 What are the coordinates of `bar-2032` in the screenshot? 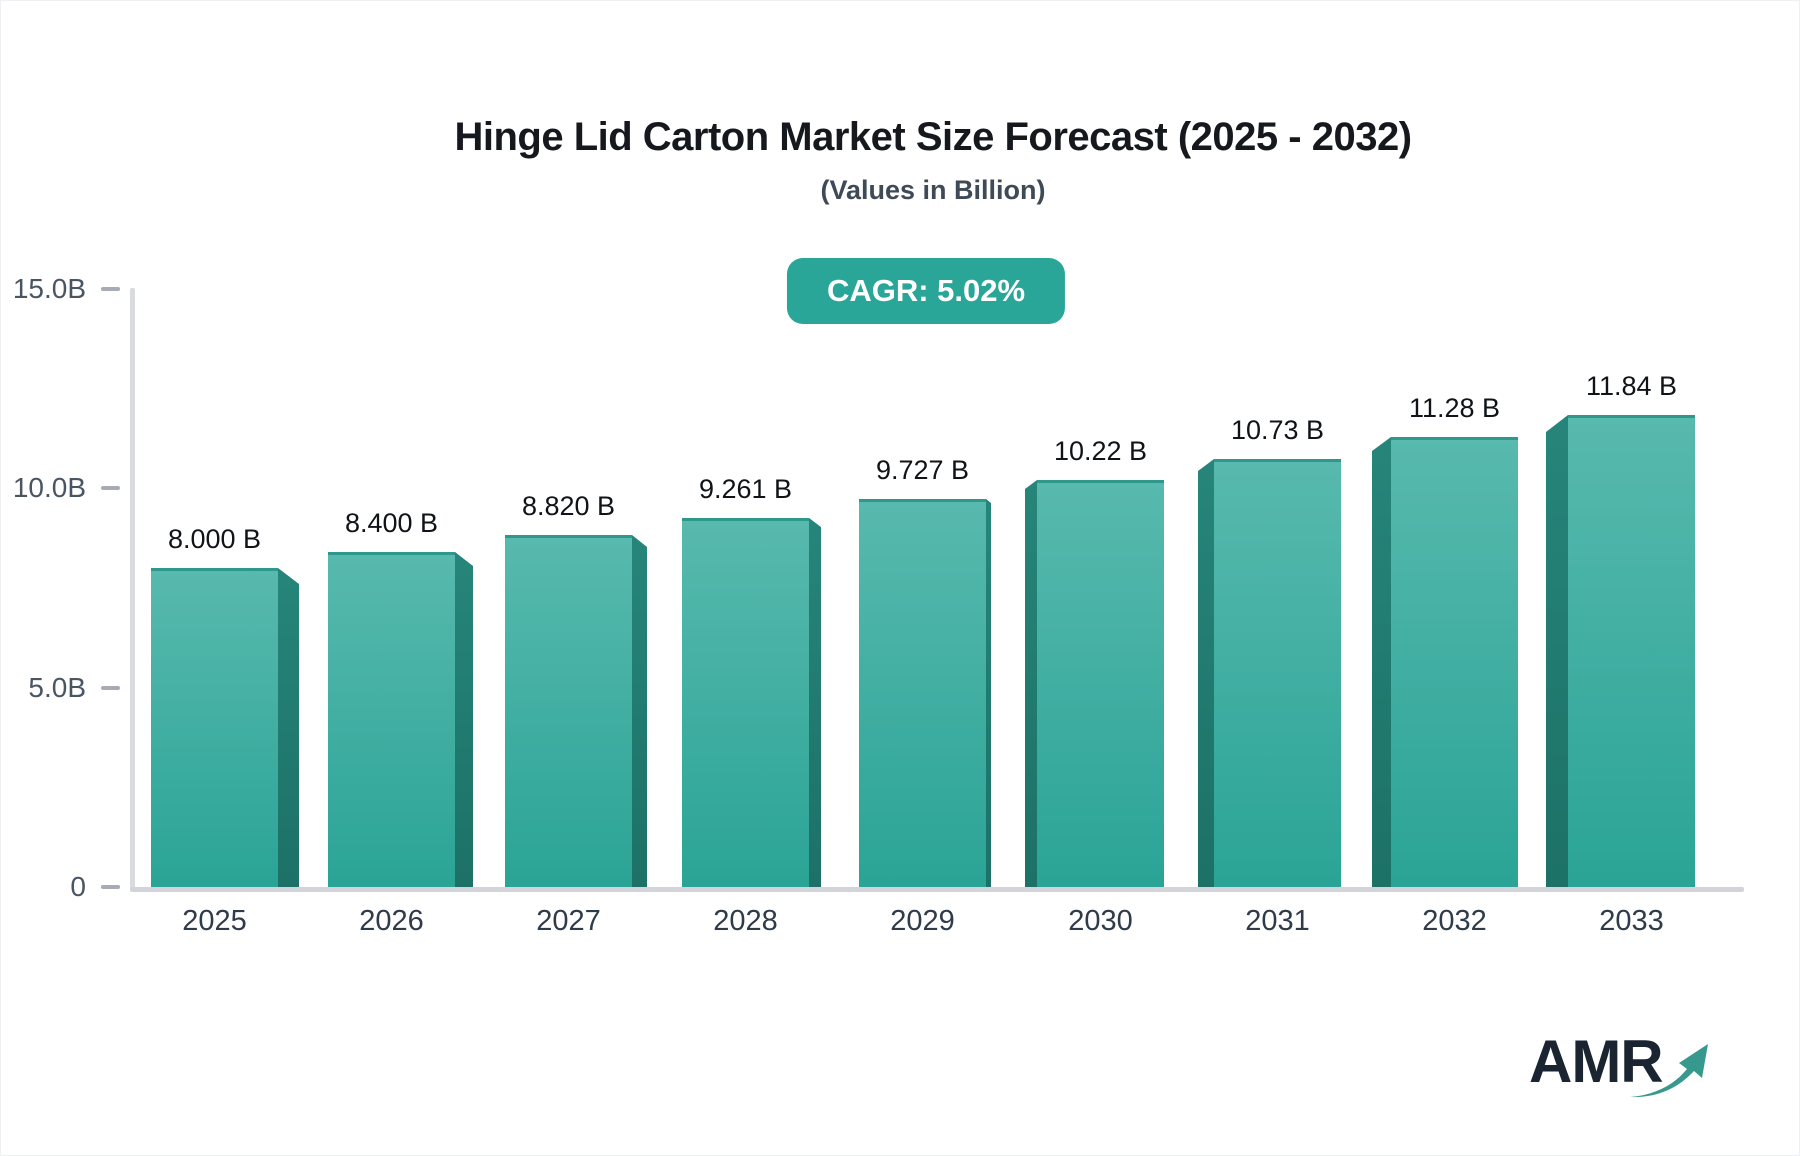 It's located at (1454, 662).